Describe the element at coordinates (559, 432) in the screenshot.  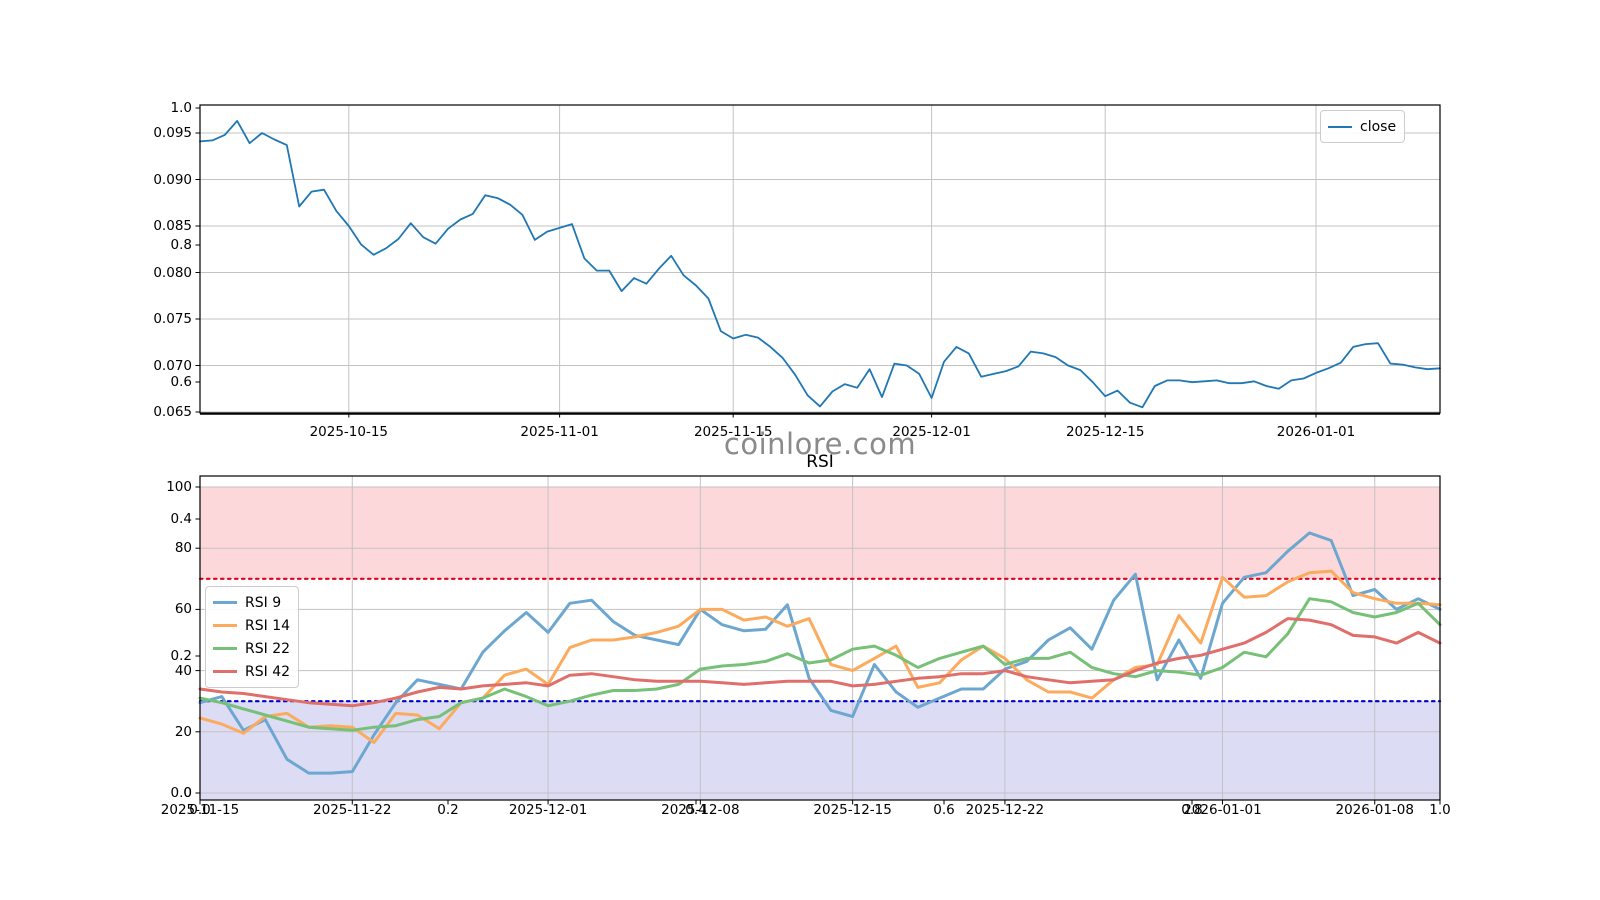
I see `price-x-tick-label: 2025-11-01` at that location.